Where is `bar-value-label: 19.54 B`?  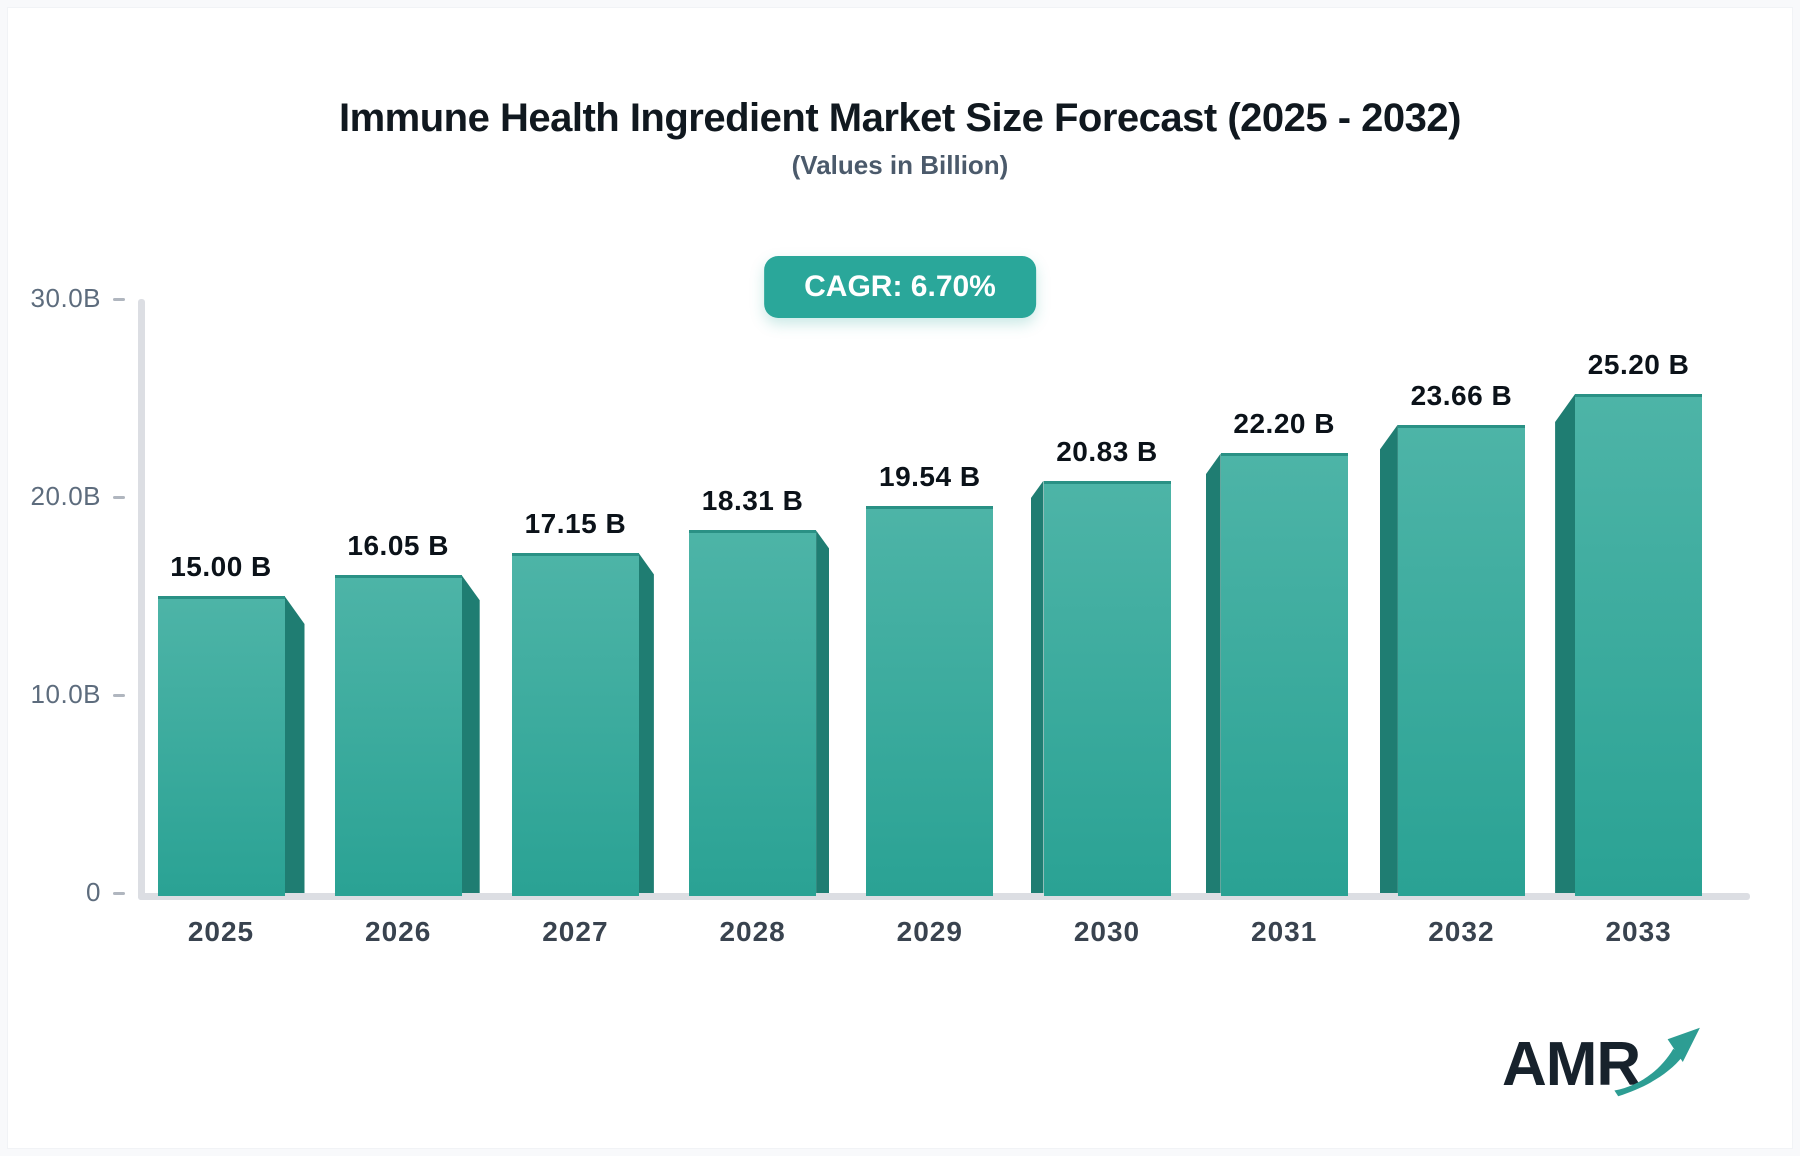 bar-value-label: 19.54 B is located at coordinates (930, 477).